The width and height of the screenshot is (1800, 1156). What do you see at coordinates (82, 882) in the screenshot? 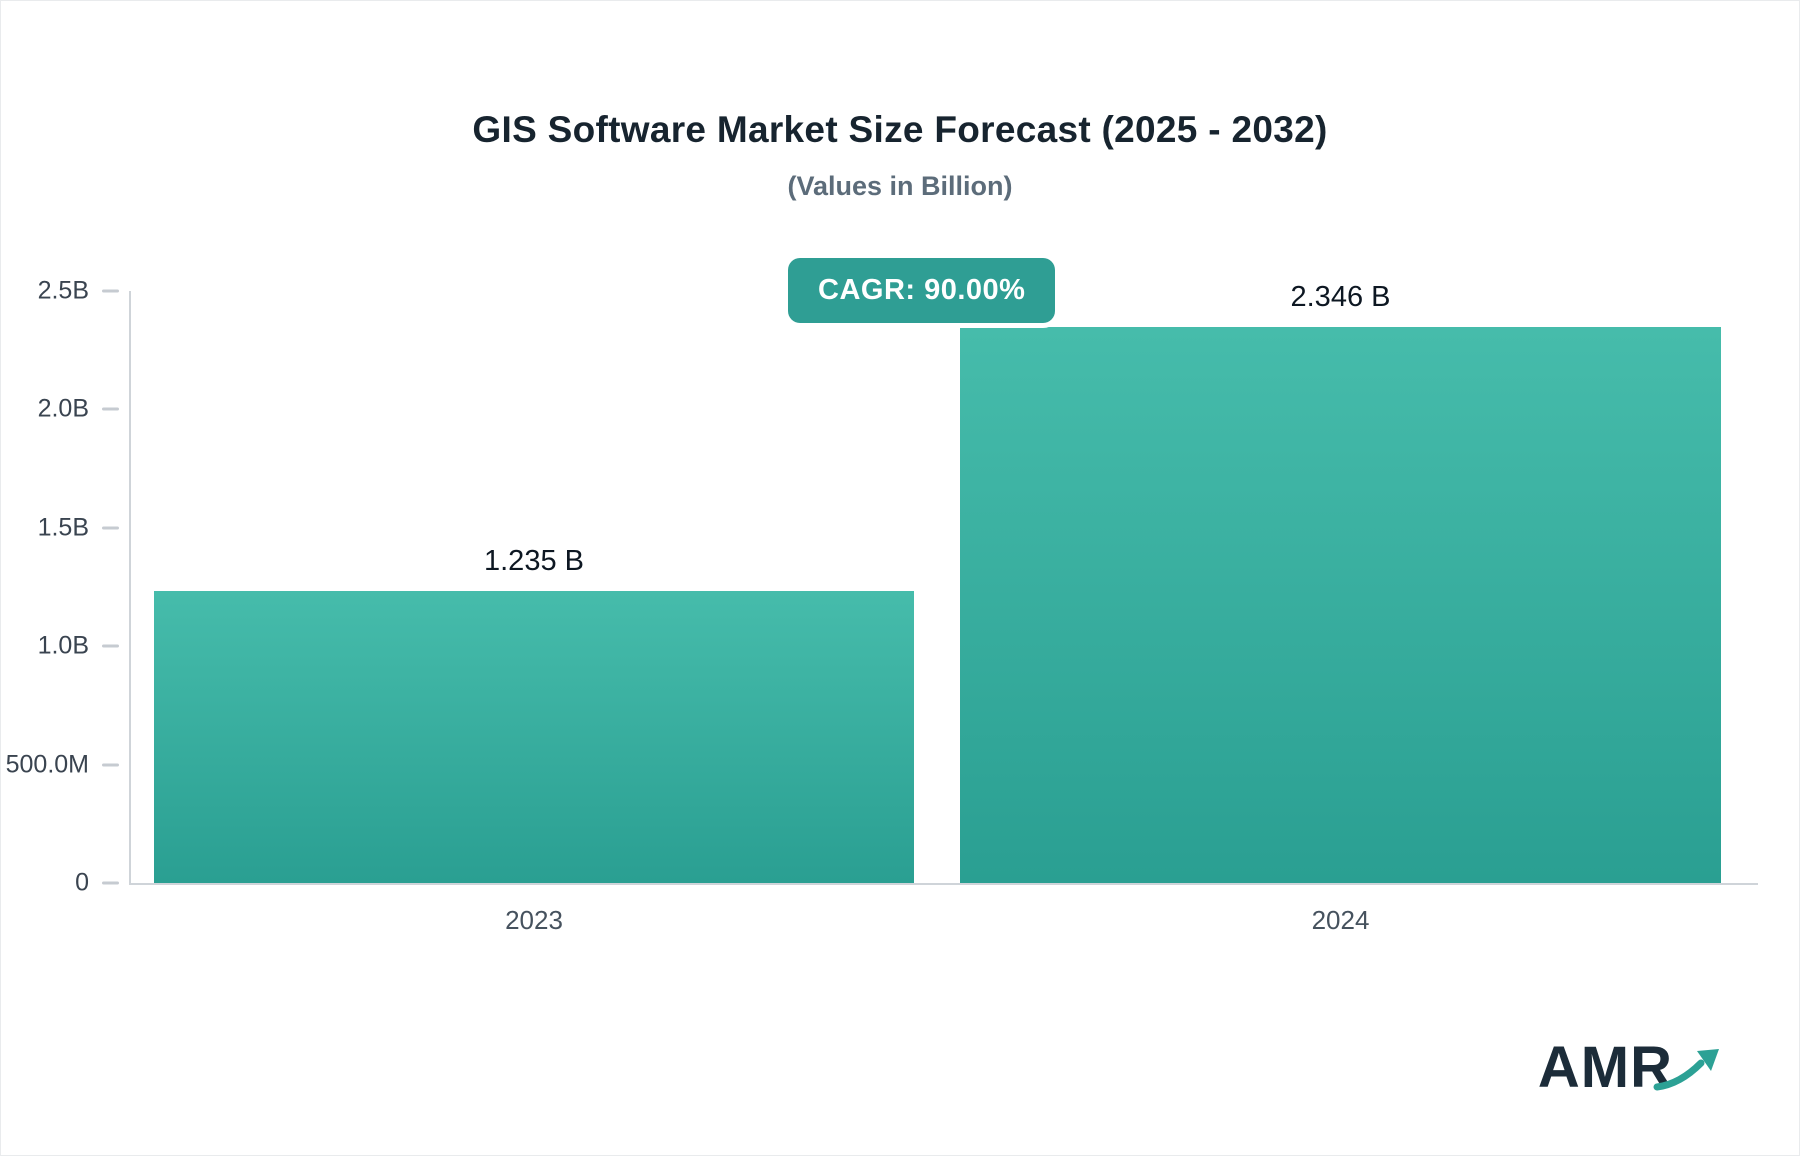
I see `y-tick-label: 0` at bounding box center [82, 882].